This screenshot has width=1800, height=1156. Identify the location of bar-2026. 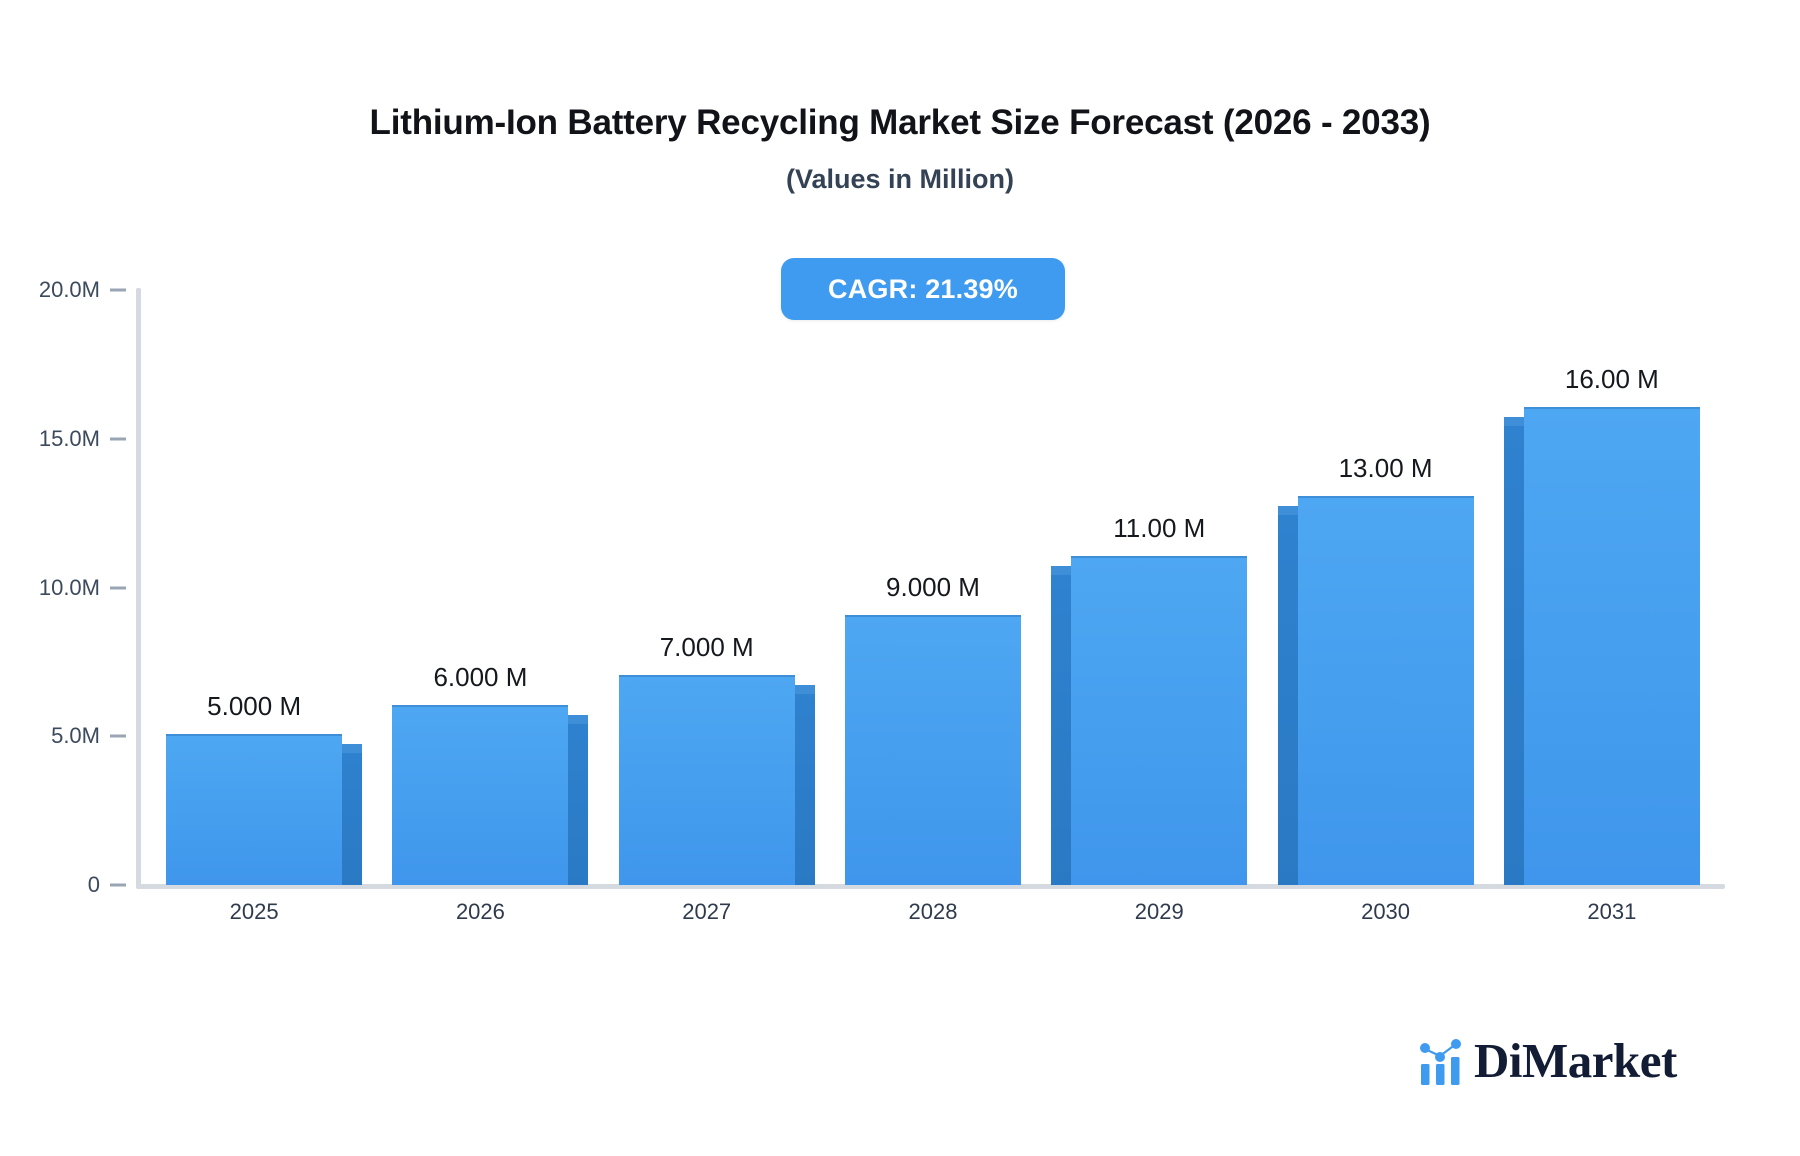
(490, 794).